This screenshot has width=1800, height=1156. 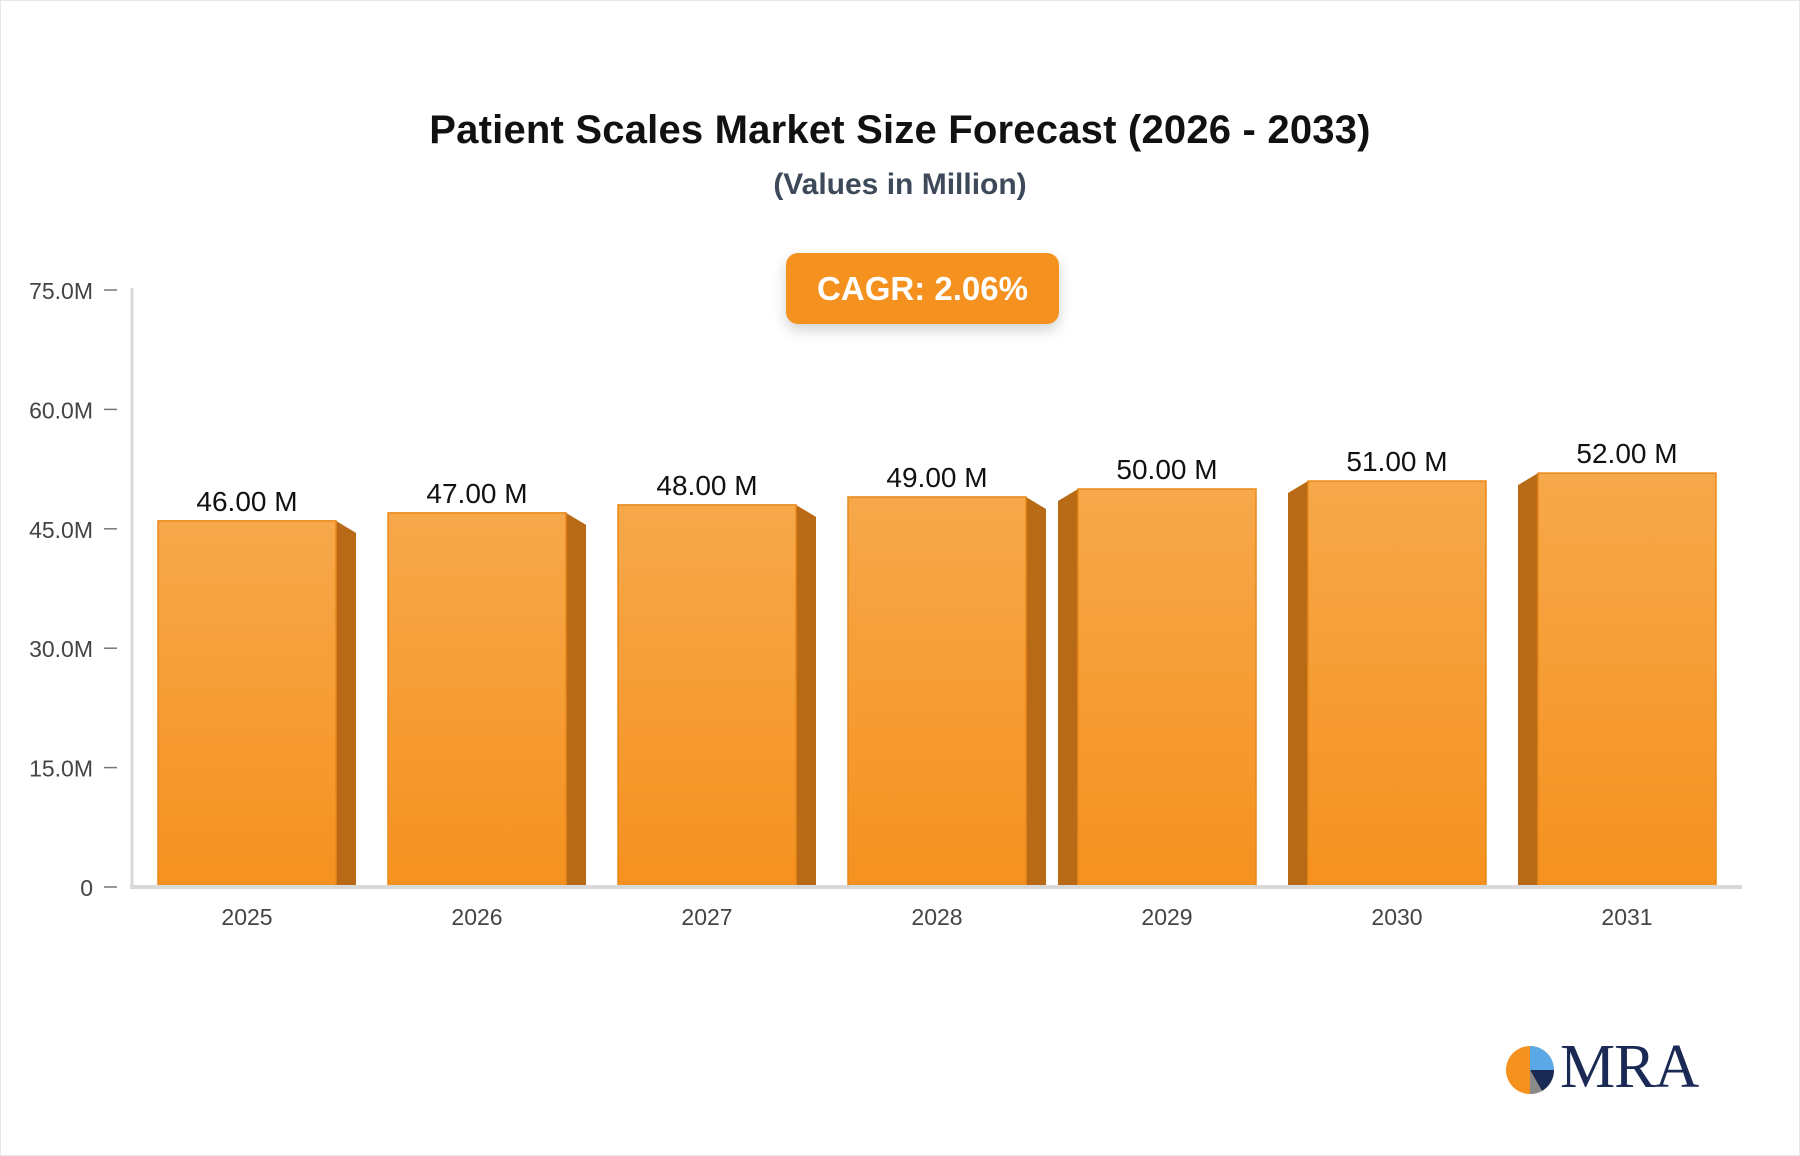 What do you see at coordinates (1396, 461) in the screenshot?
I see `bar-value-label: 51.00 M` at bounding box center [1396, 461].